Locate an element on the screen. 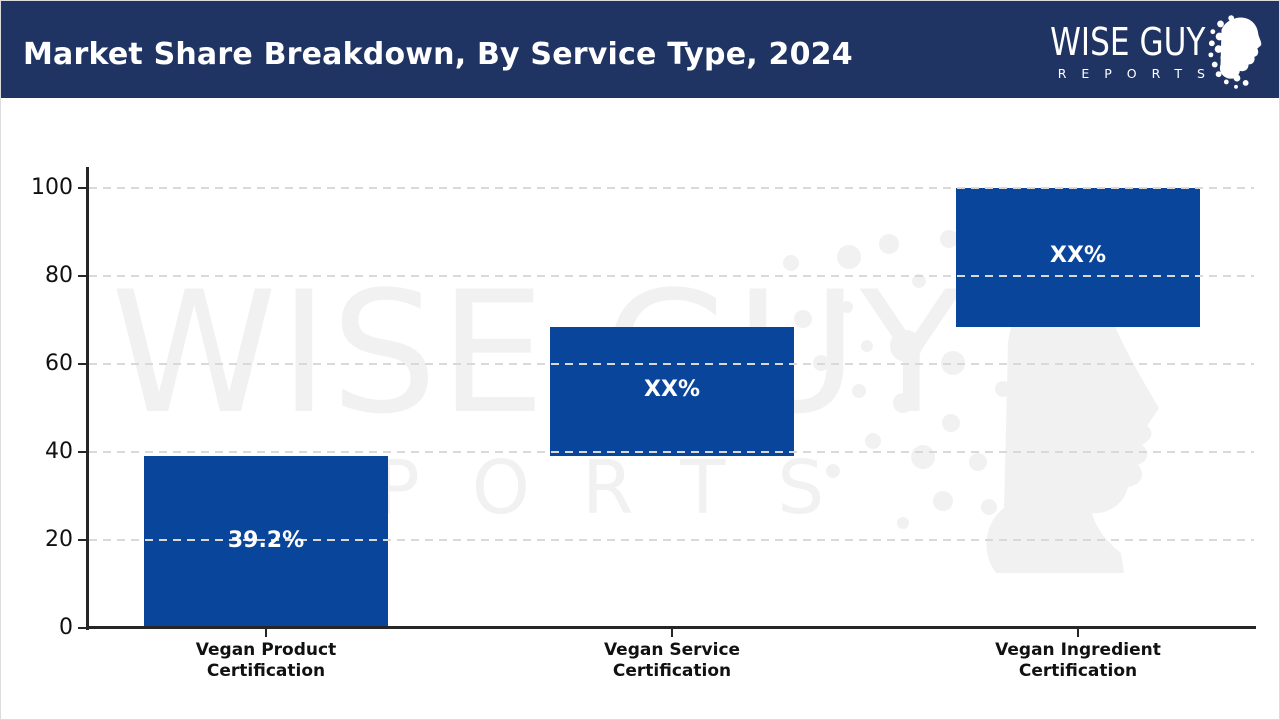 Image resolution: width=1280 pixels, height=720 pixels. x-category-label: Vegan Ingredient Certification is located at coordinates (1078, 661).